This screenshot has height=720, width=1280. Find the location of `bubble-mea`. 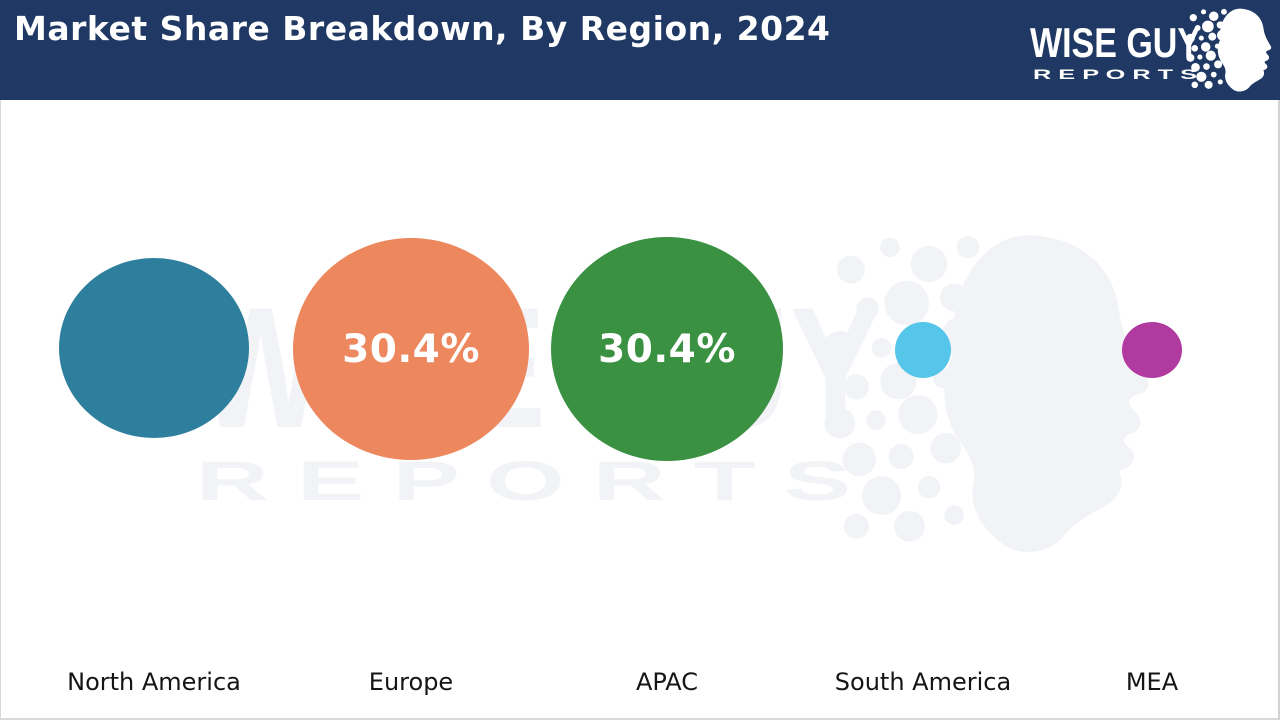

bubble-mea is located at coordinates (1152, 350).